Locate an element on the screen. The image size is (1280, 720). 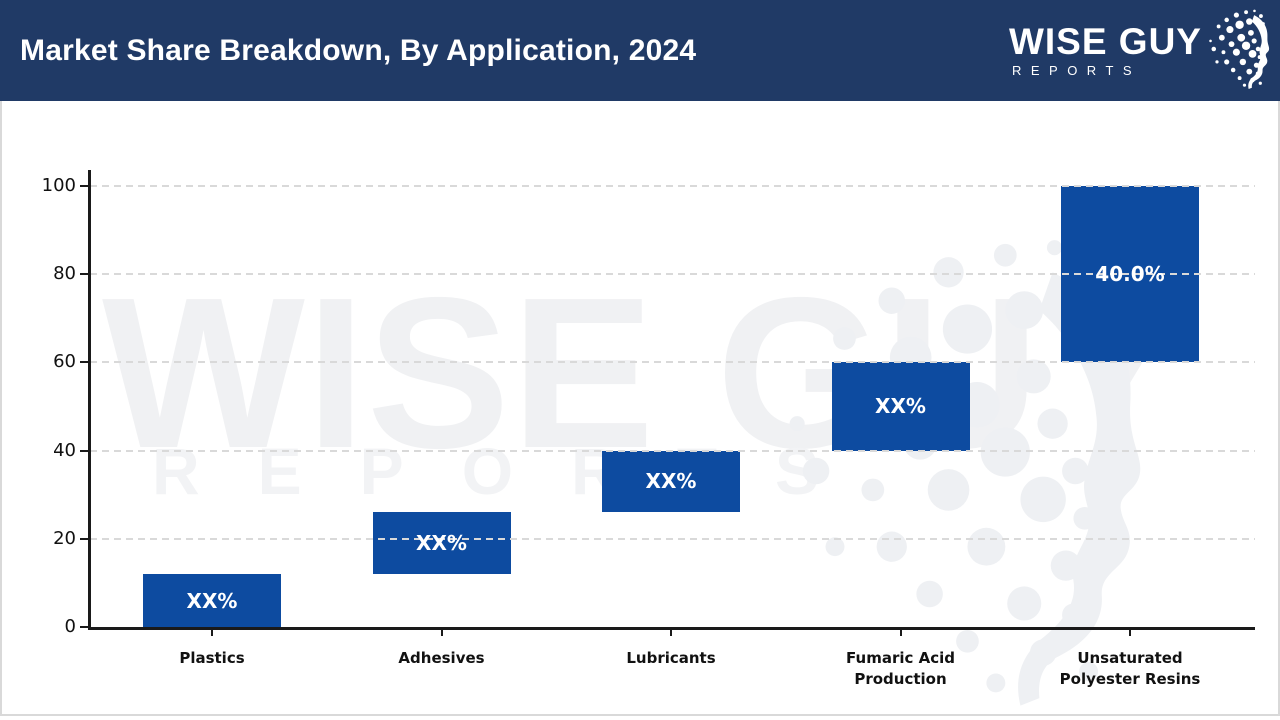
page-border-left is located at coordinates (1, 408).